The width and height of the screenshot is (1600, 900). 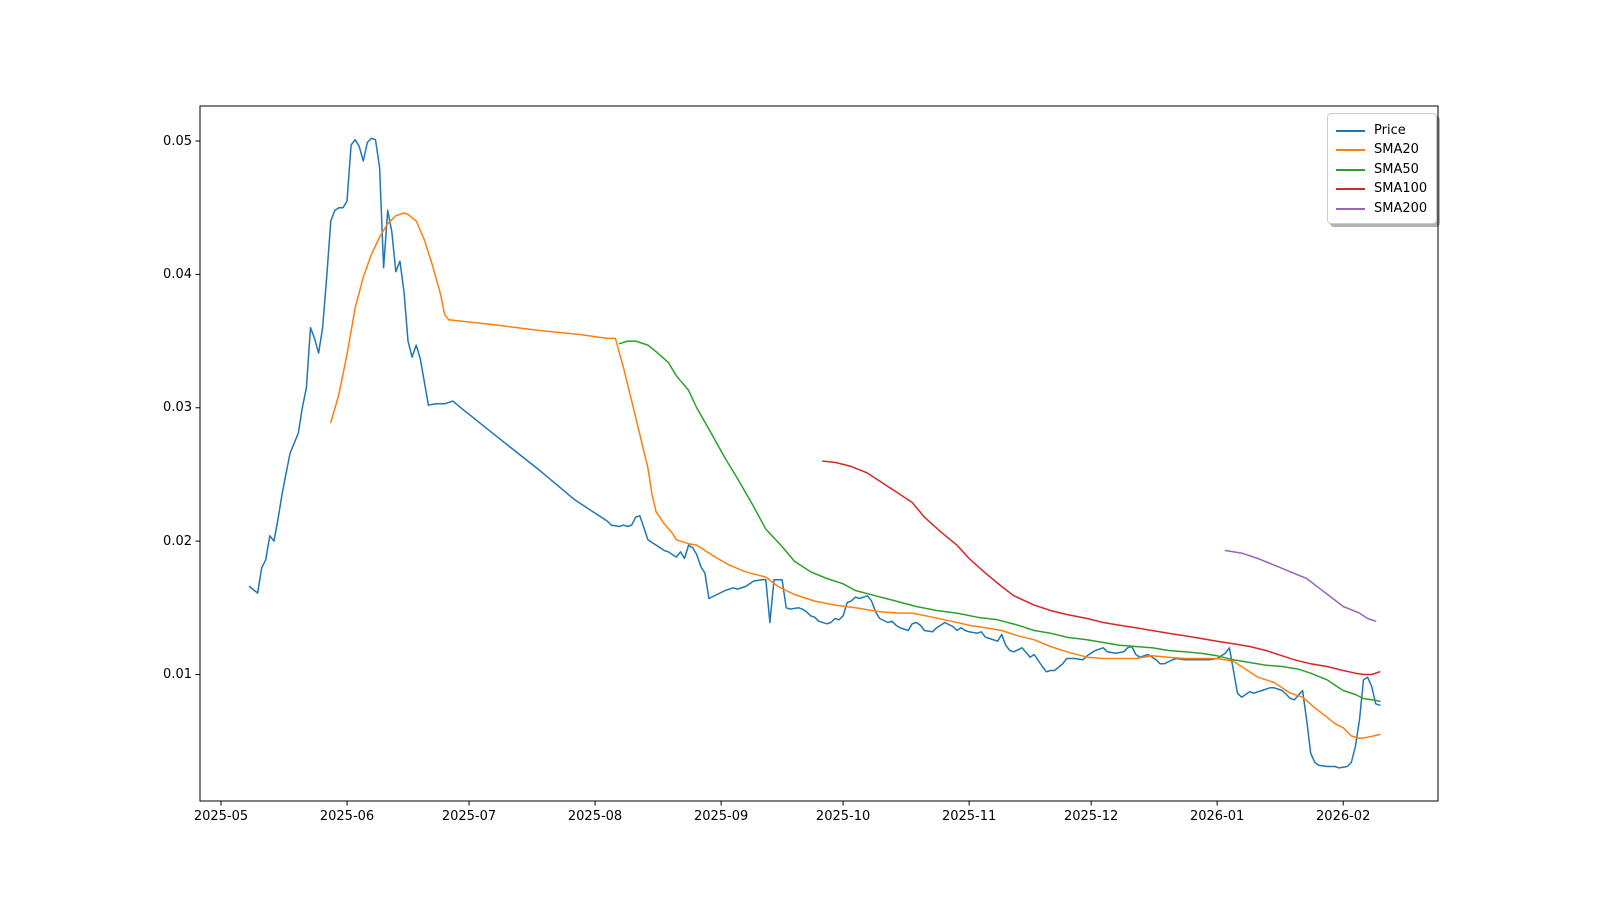 I want to click on legend-label-sma20: SMA20, so click(x=1396, y=150).